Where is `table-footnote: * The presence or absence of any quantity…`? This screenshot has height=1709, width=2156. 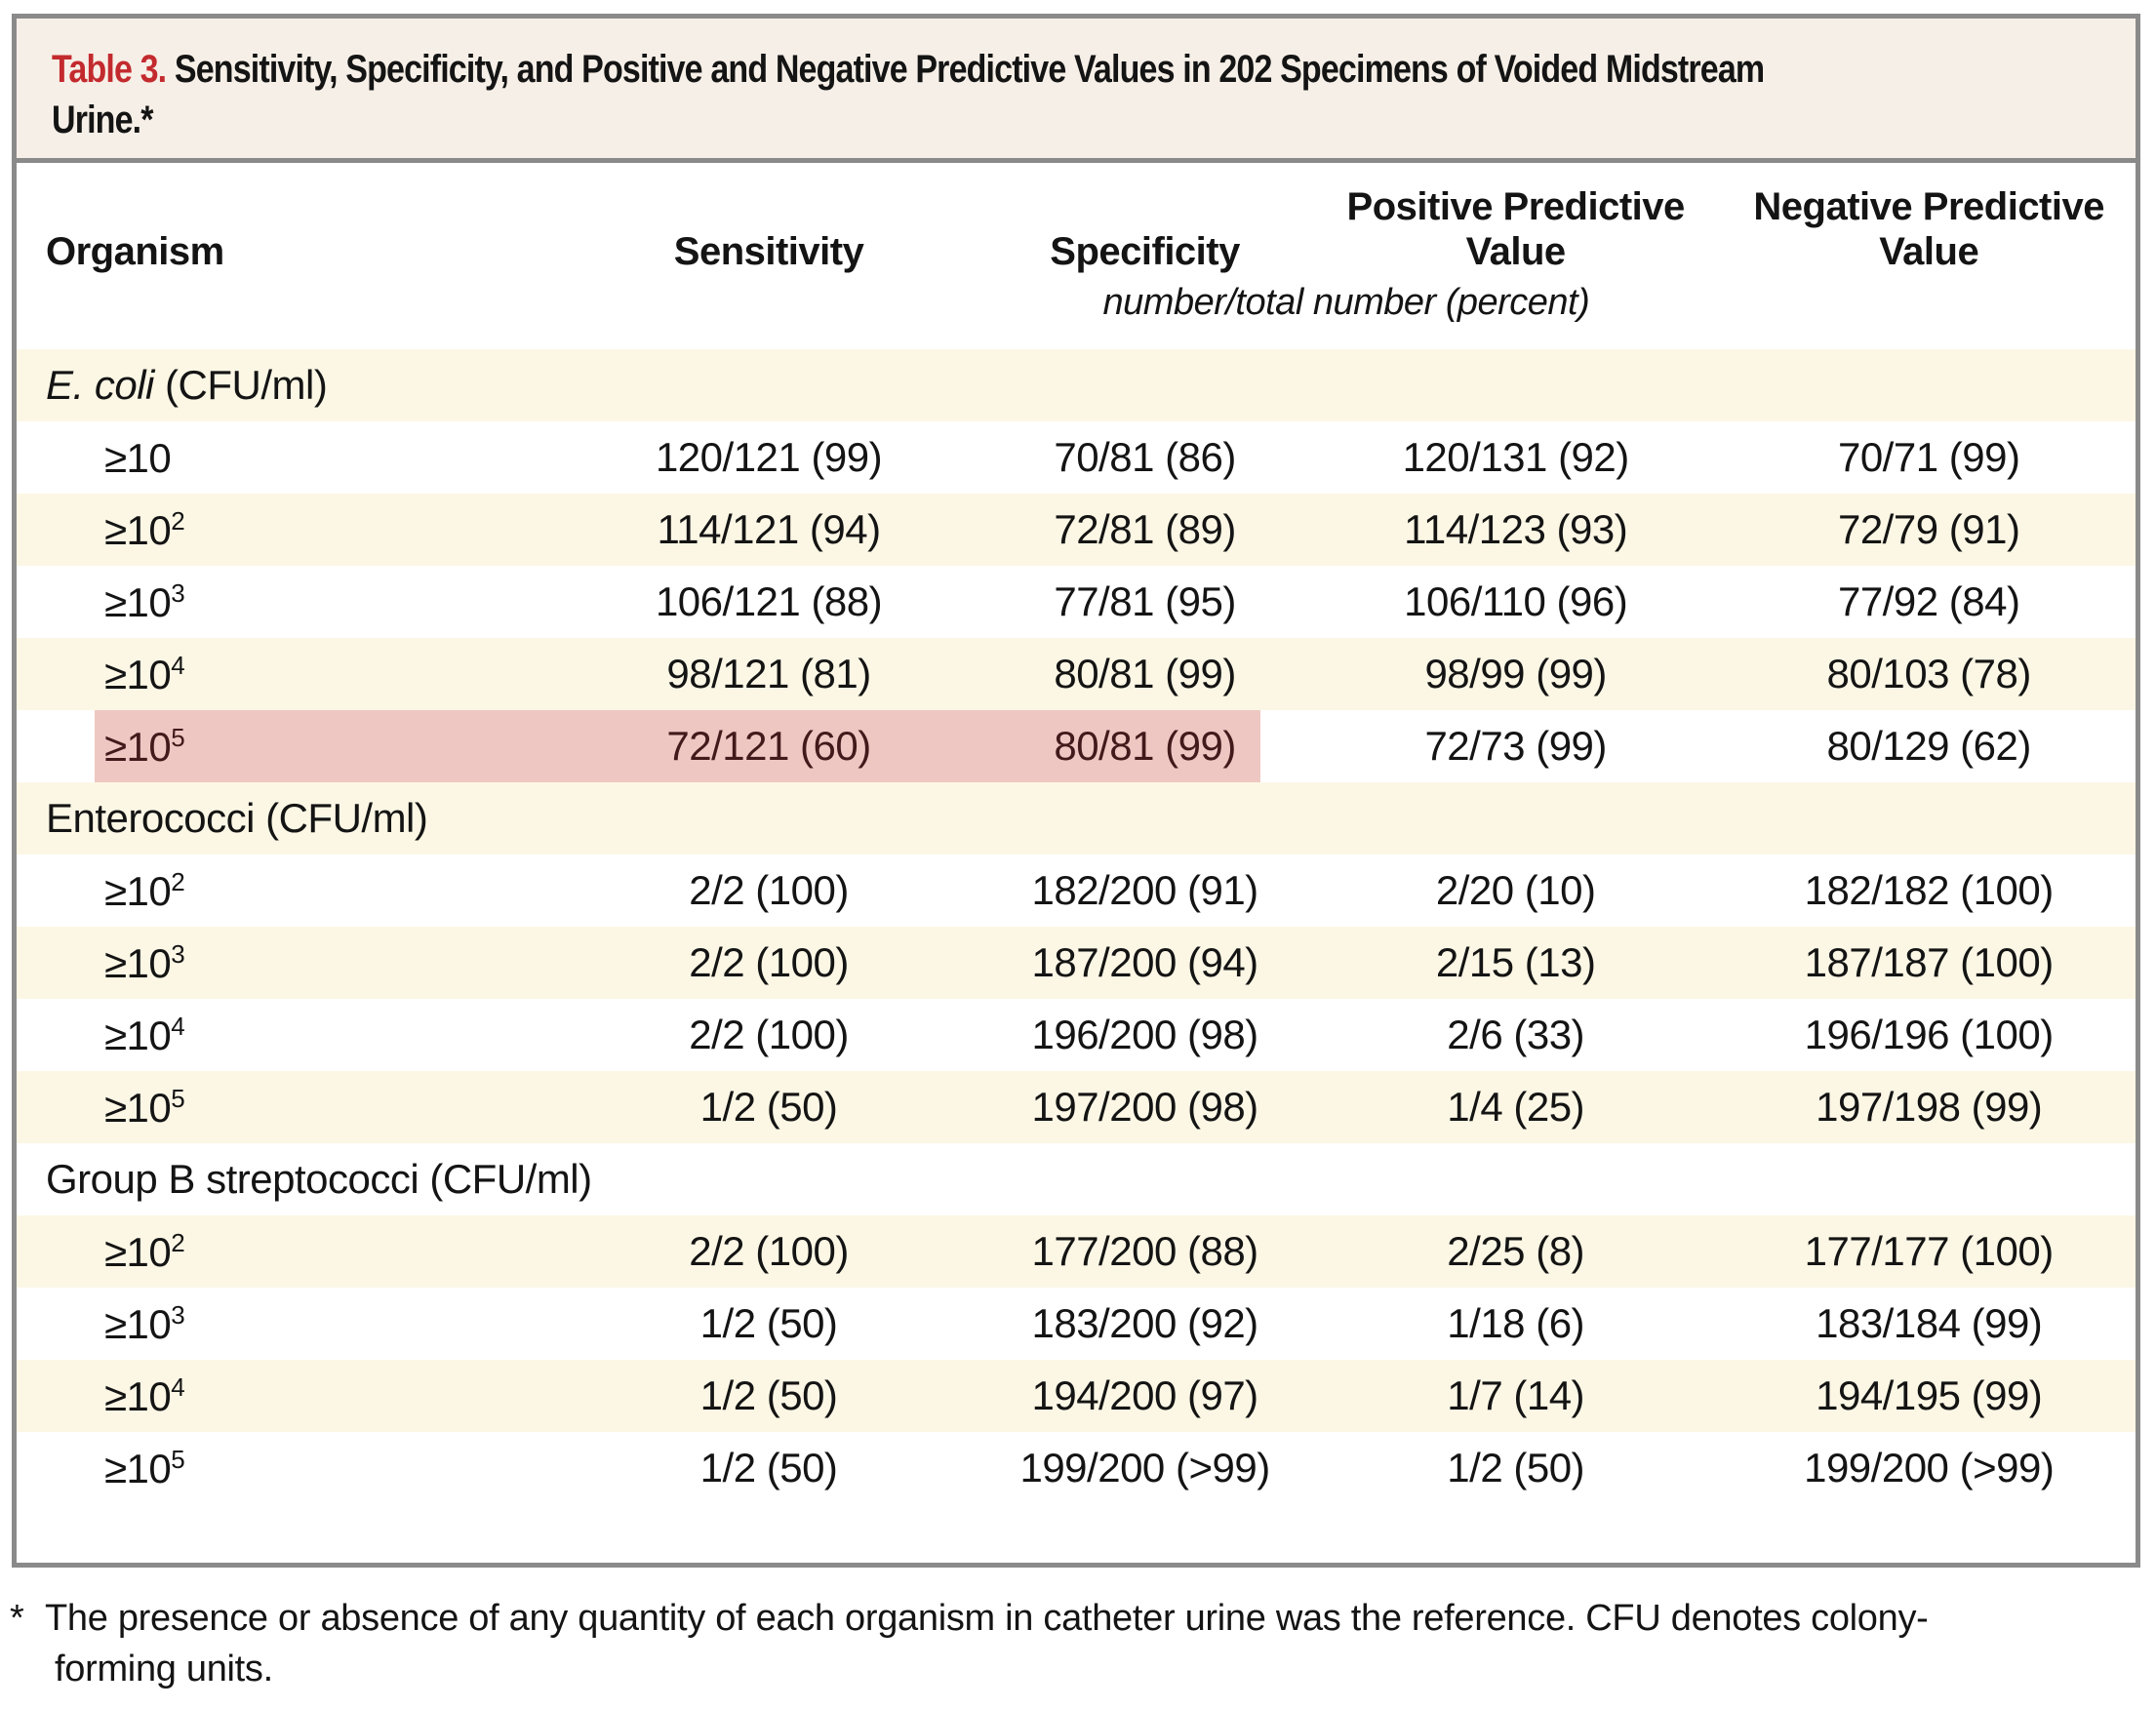 table-footnote: * The presence or absence of any quantity… is located at coordinates (1063, 1643).